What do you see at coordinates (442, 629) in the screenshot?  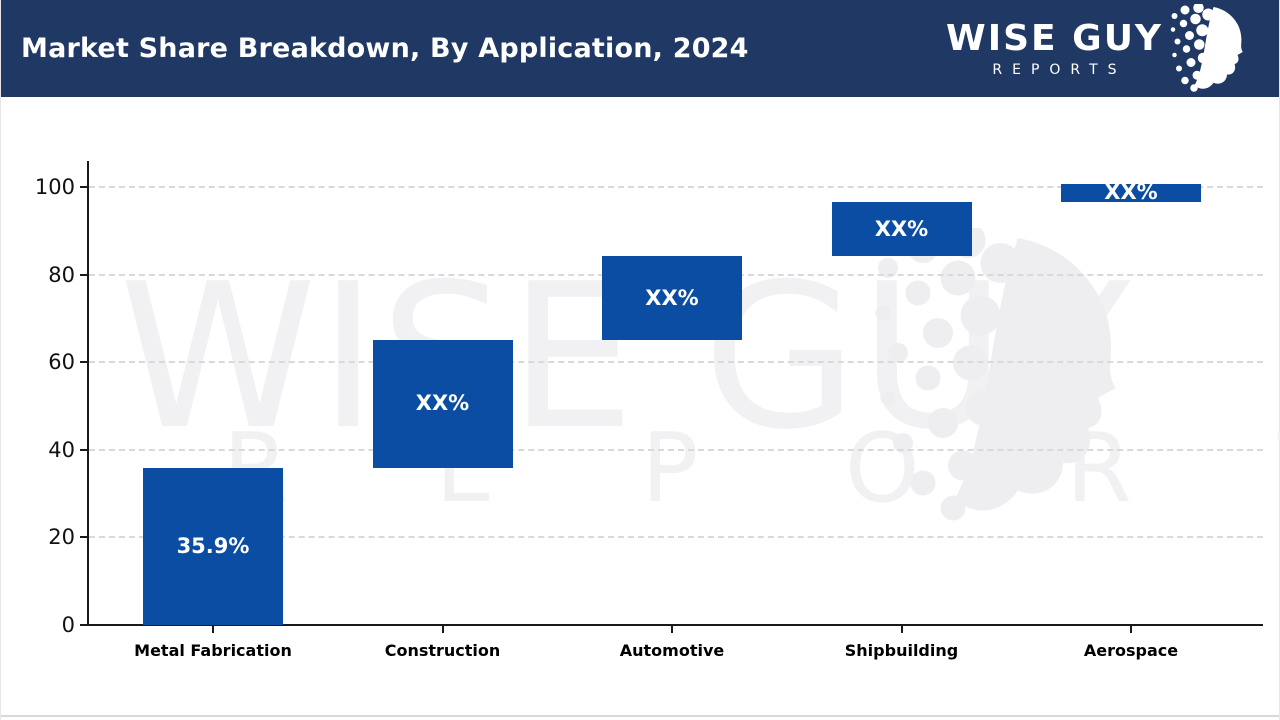 I see `x-tick-construction` at bounding box center [442, 629].